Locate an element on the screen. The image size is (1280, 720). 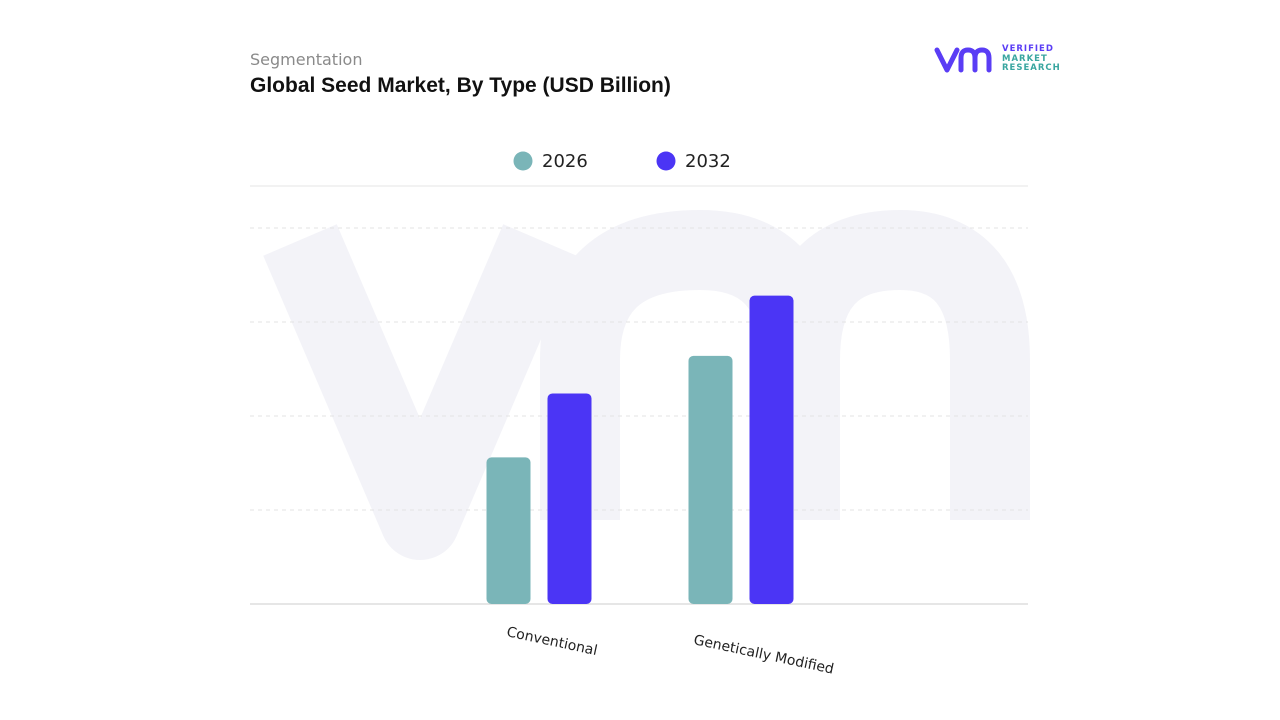
logo-text: VERIFIED MARKET RESEARCH is located at coordinates (1031, 59).